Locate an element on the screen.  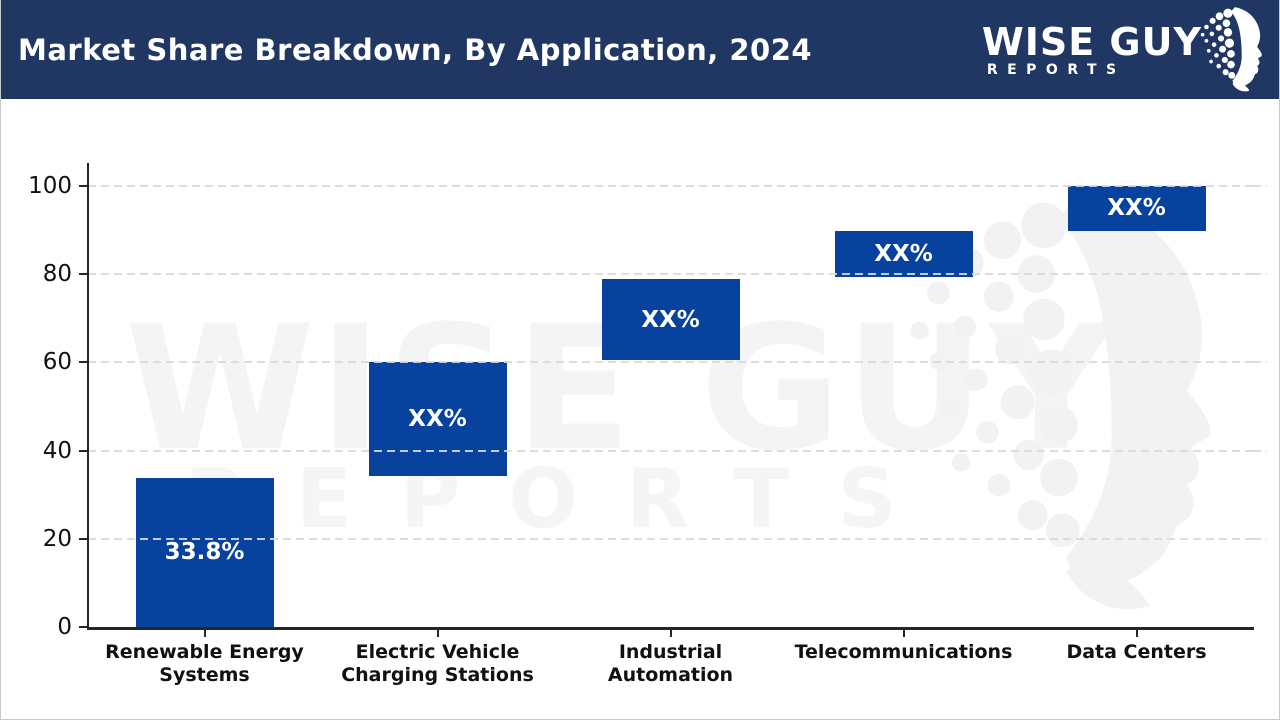
x-category-label: Electric Vehicle Charging Stations is located at coordinates (438, 664).